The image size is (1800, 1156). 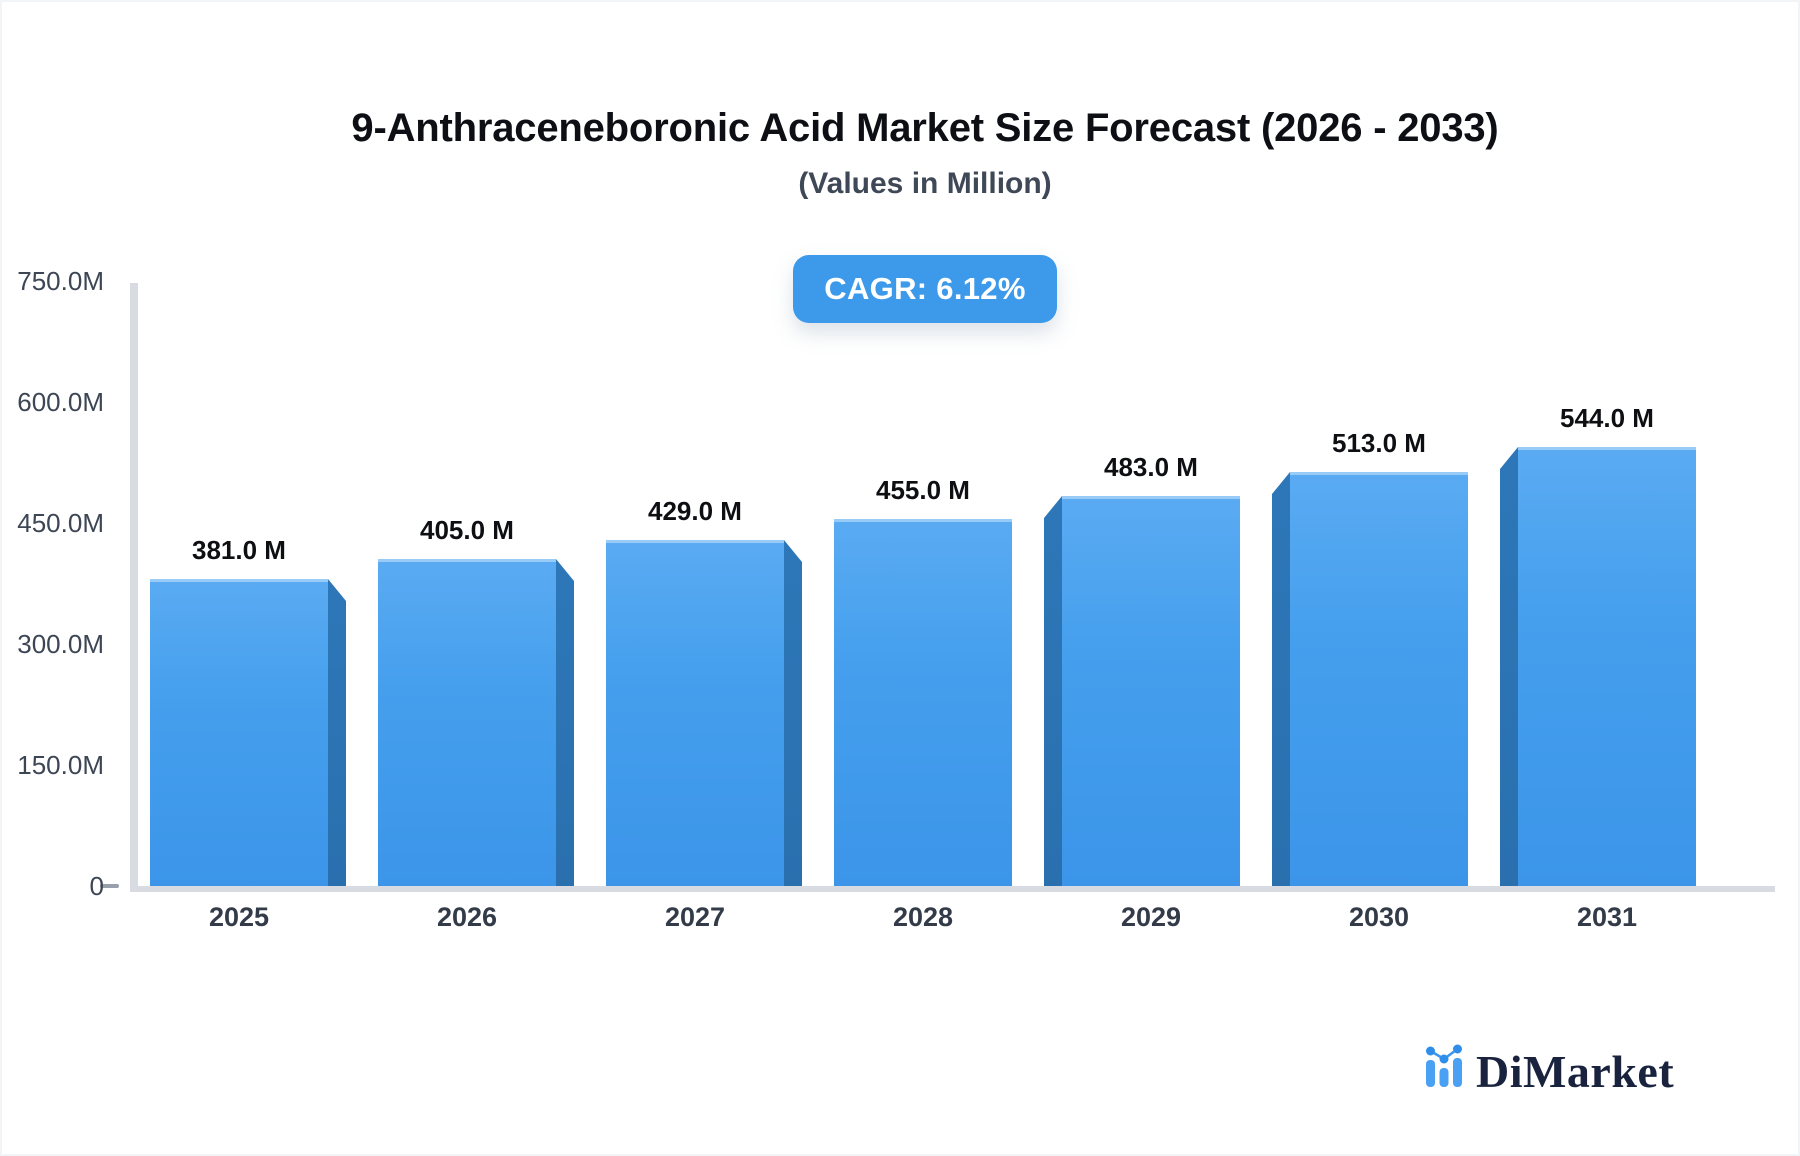 What do you see at coordinates (923, 490) in the screenshot?
I see `bar-value-label: 455.0 M` at bounding box center [923, 490].